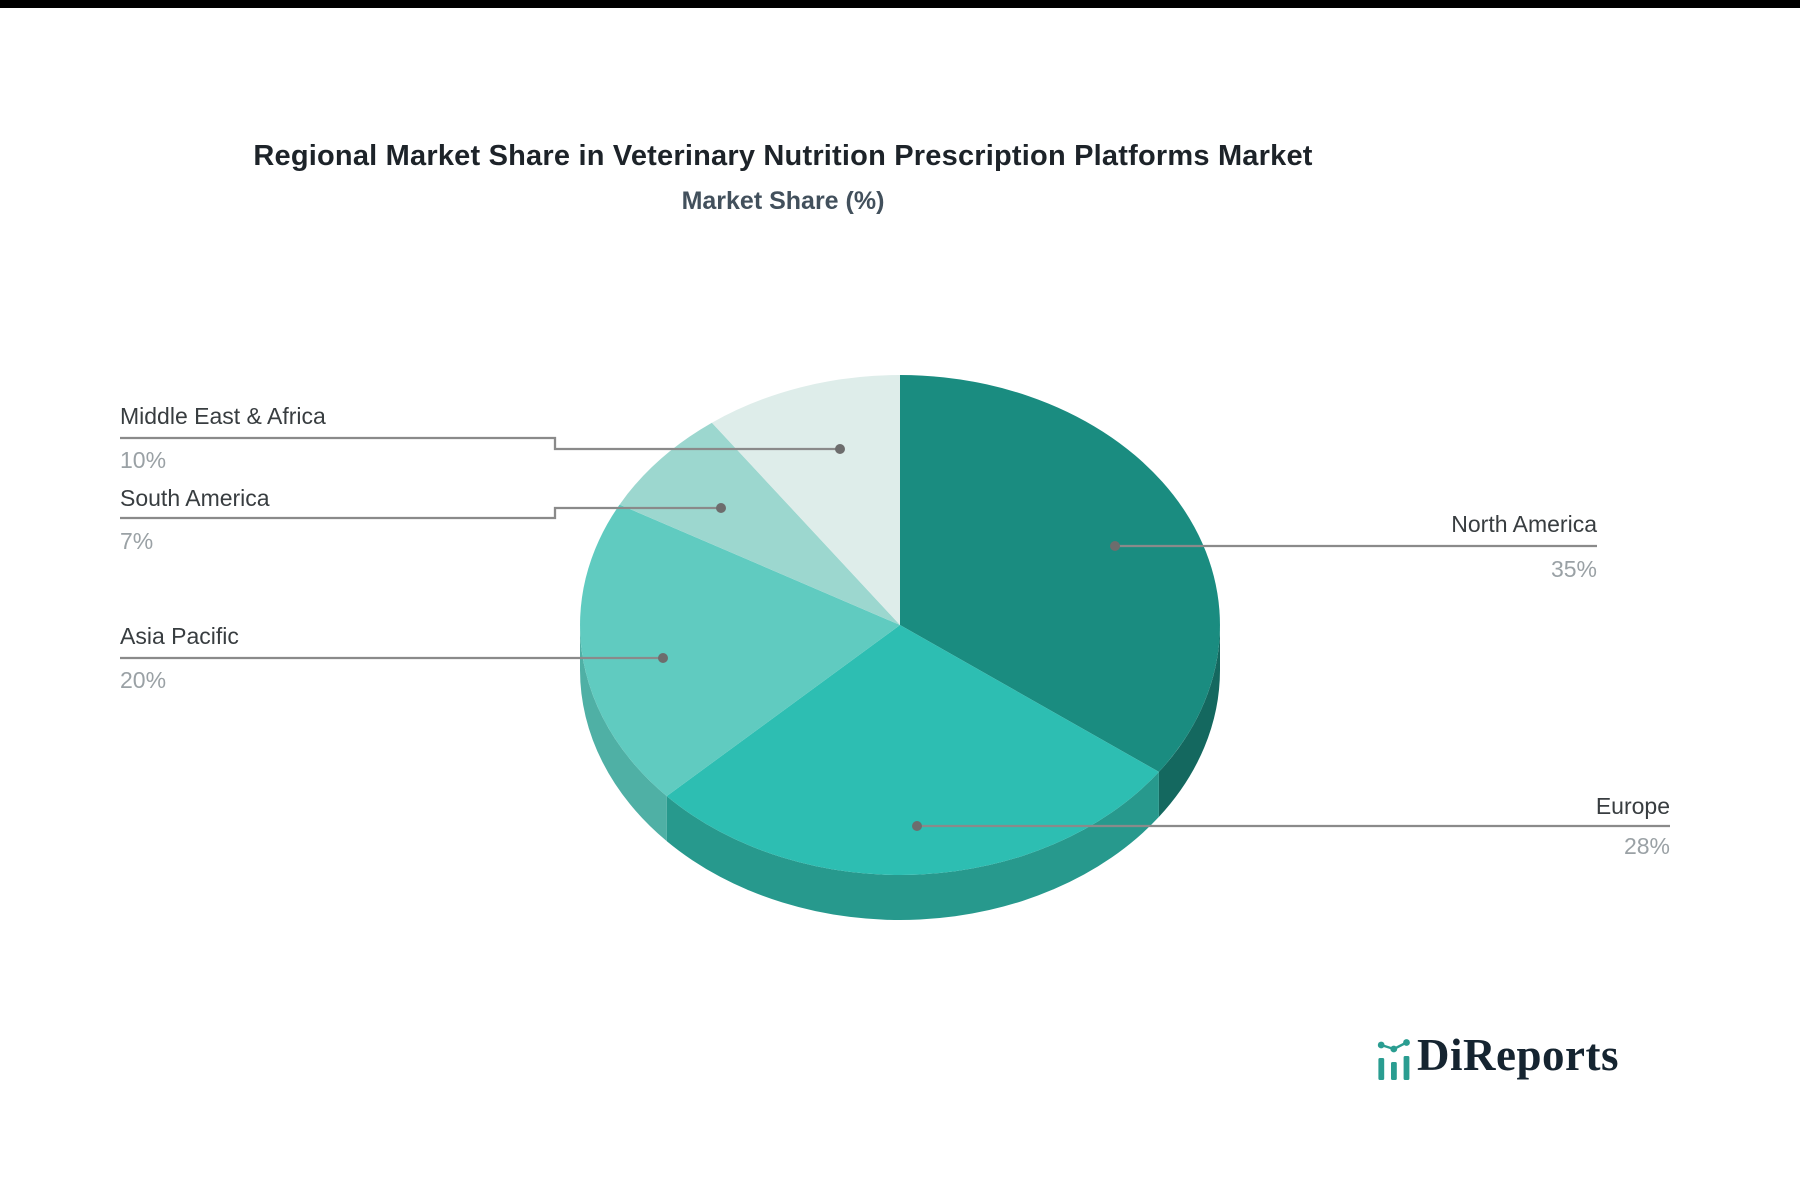  I want to click on pie-depth-asia-pacific, so click(623, 733).